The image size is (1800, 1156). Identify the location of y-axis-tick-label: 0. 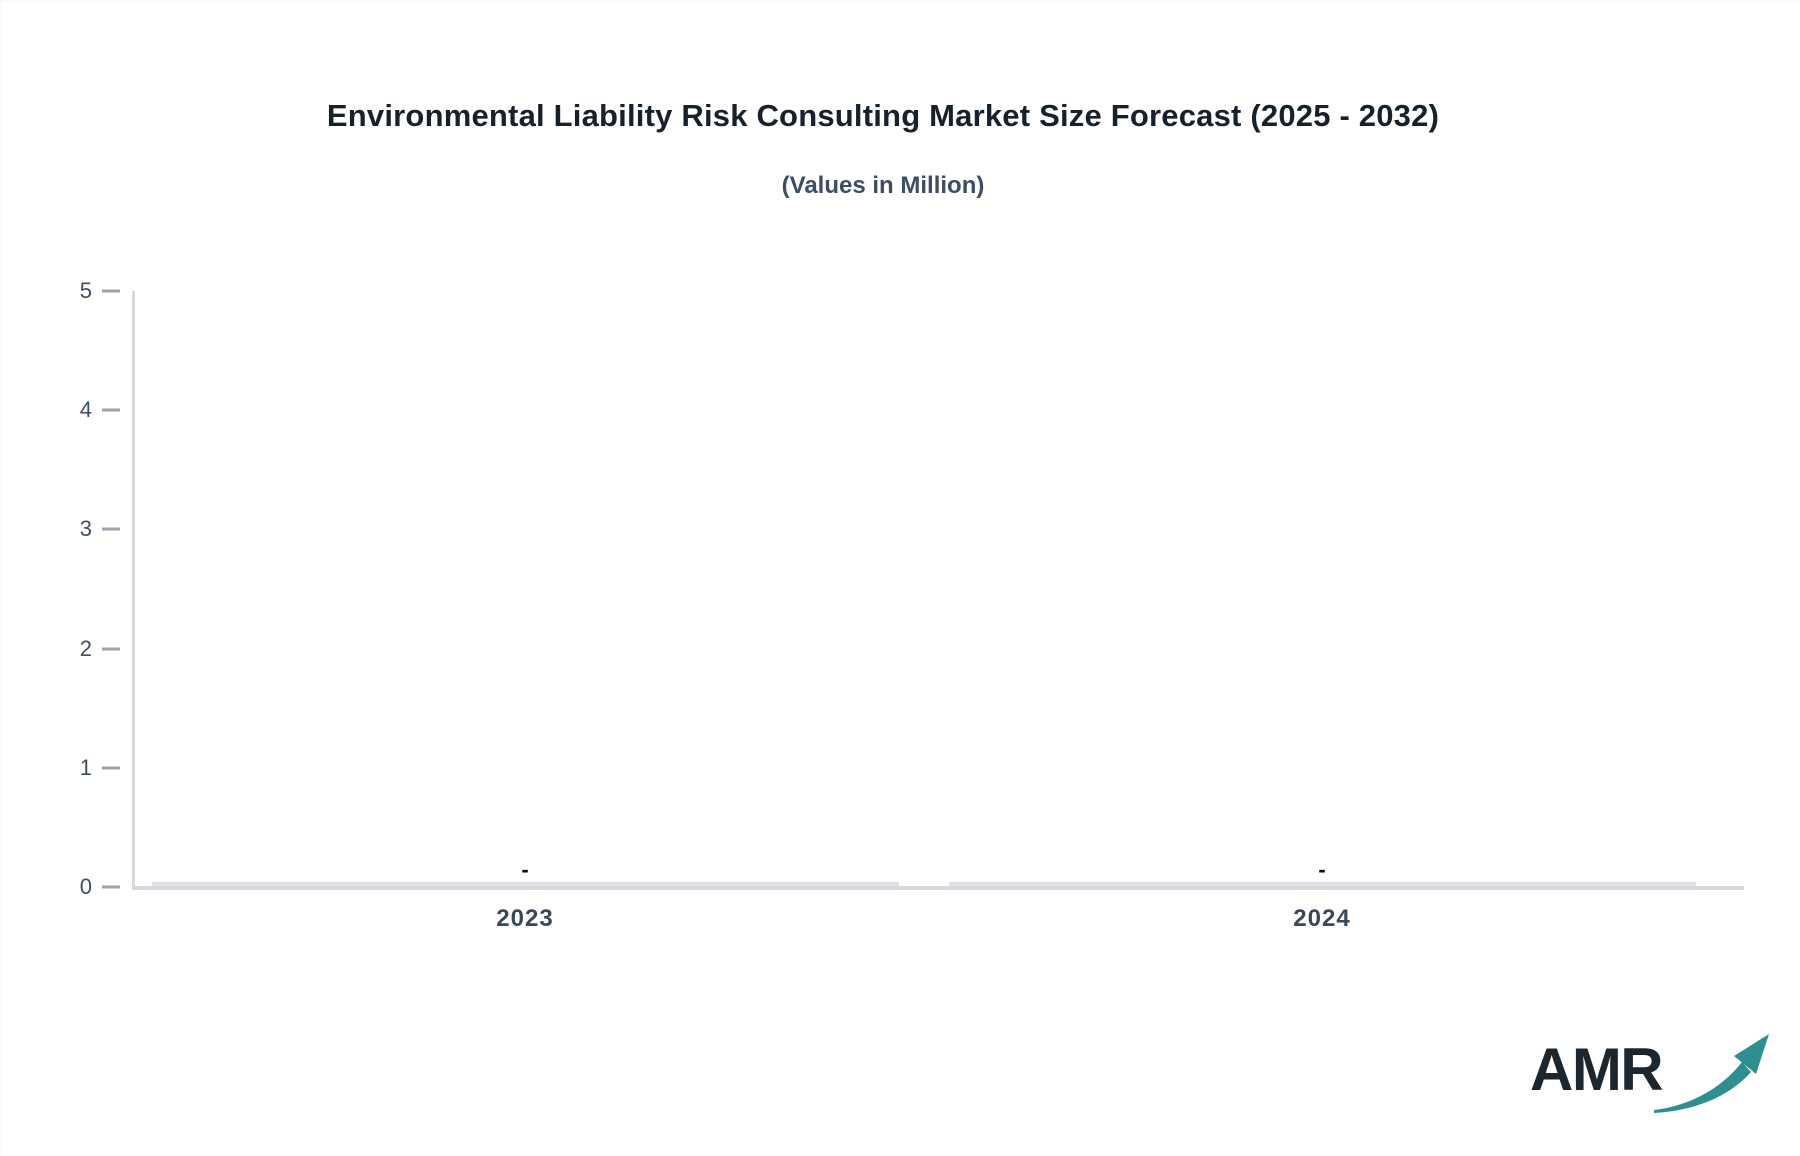
(85, 886).